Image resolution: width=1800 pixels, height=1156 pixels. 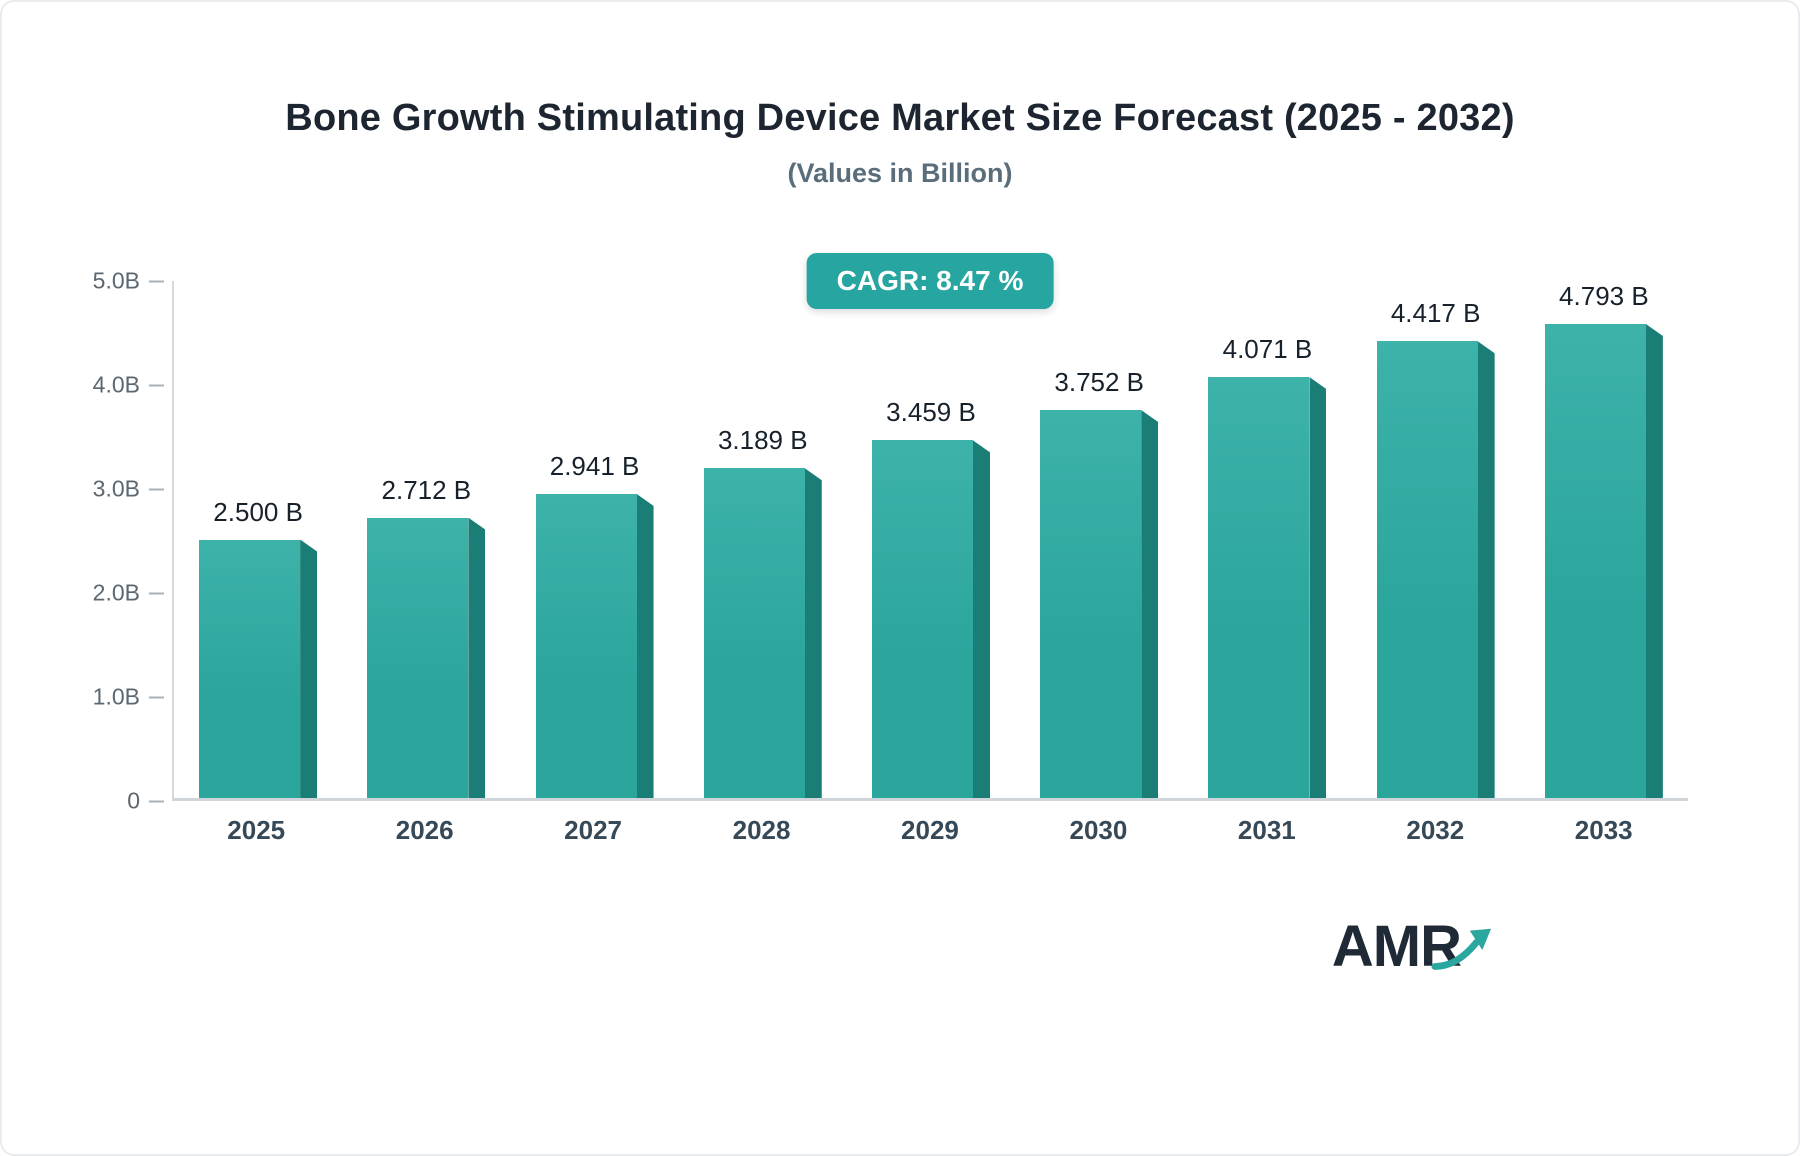 I want to click on y-axis-tick: 5.0B, so click(x=128, y=281).